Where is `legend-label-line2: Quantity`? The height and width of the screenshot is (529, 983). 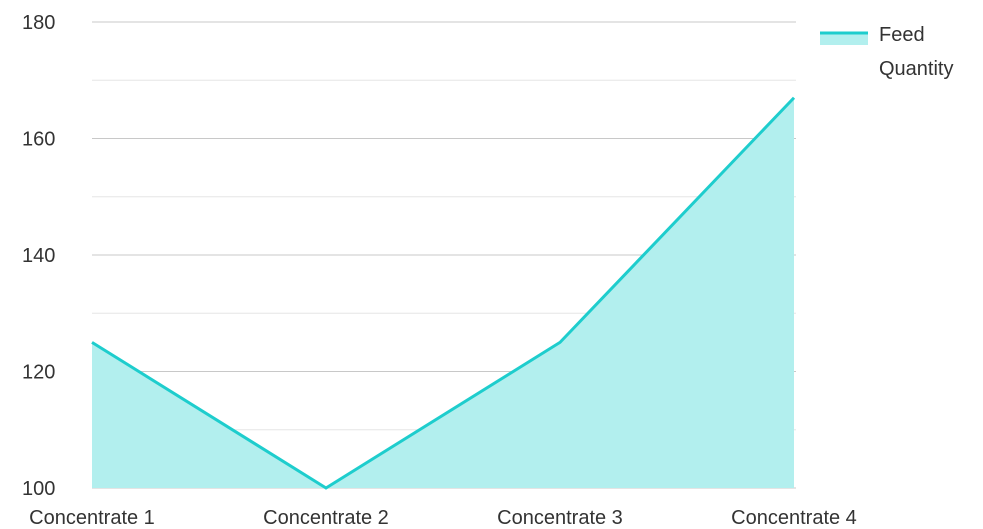
legend-label-line2: Quantity is located at coordinates (916, 69).